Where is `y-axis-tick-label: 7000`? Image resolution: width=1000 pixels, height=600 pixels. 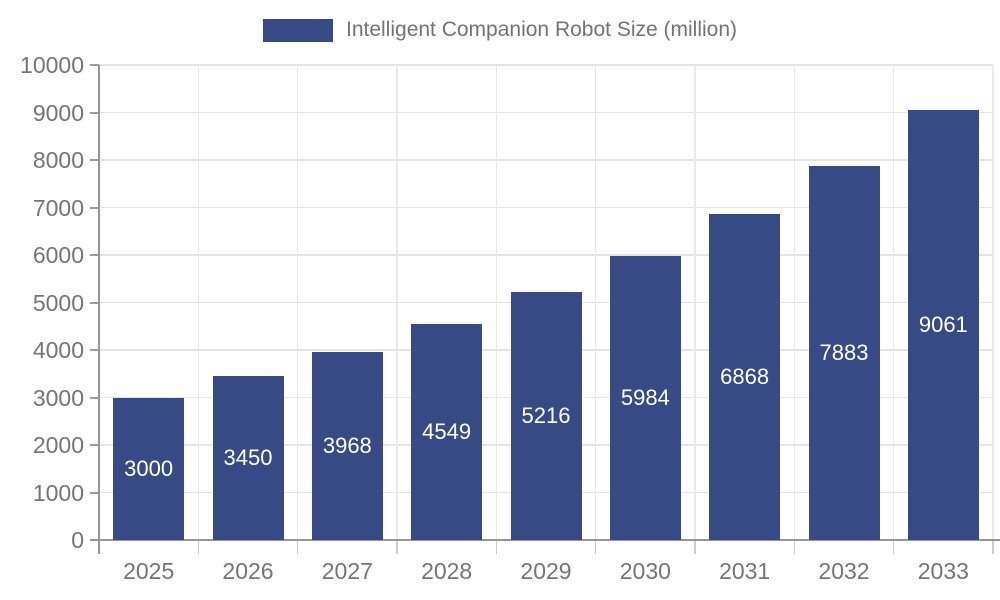 y-axis-tick-label: 7000 is located at coordinates (58, 207).